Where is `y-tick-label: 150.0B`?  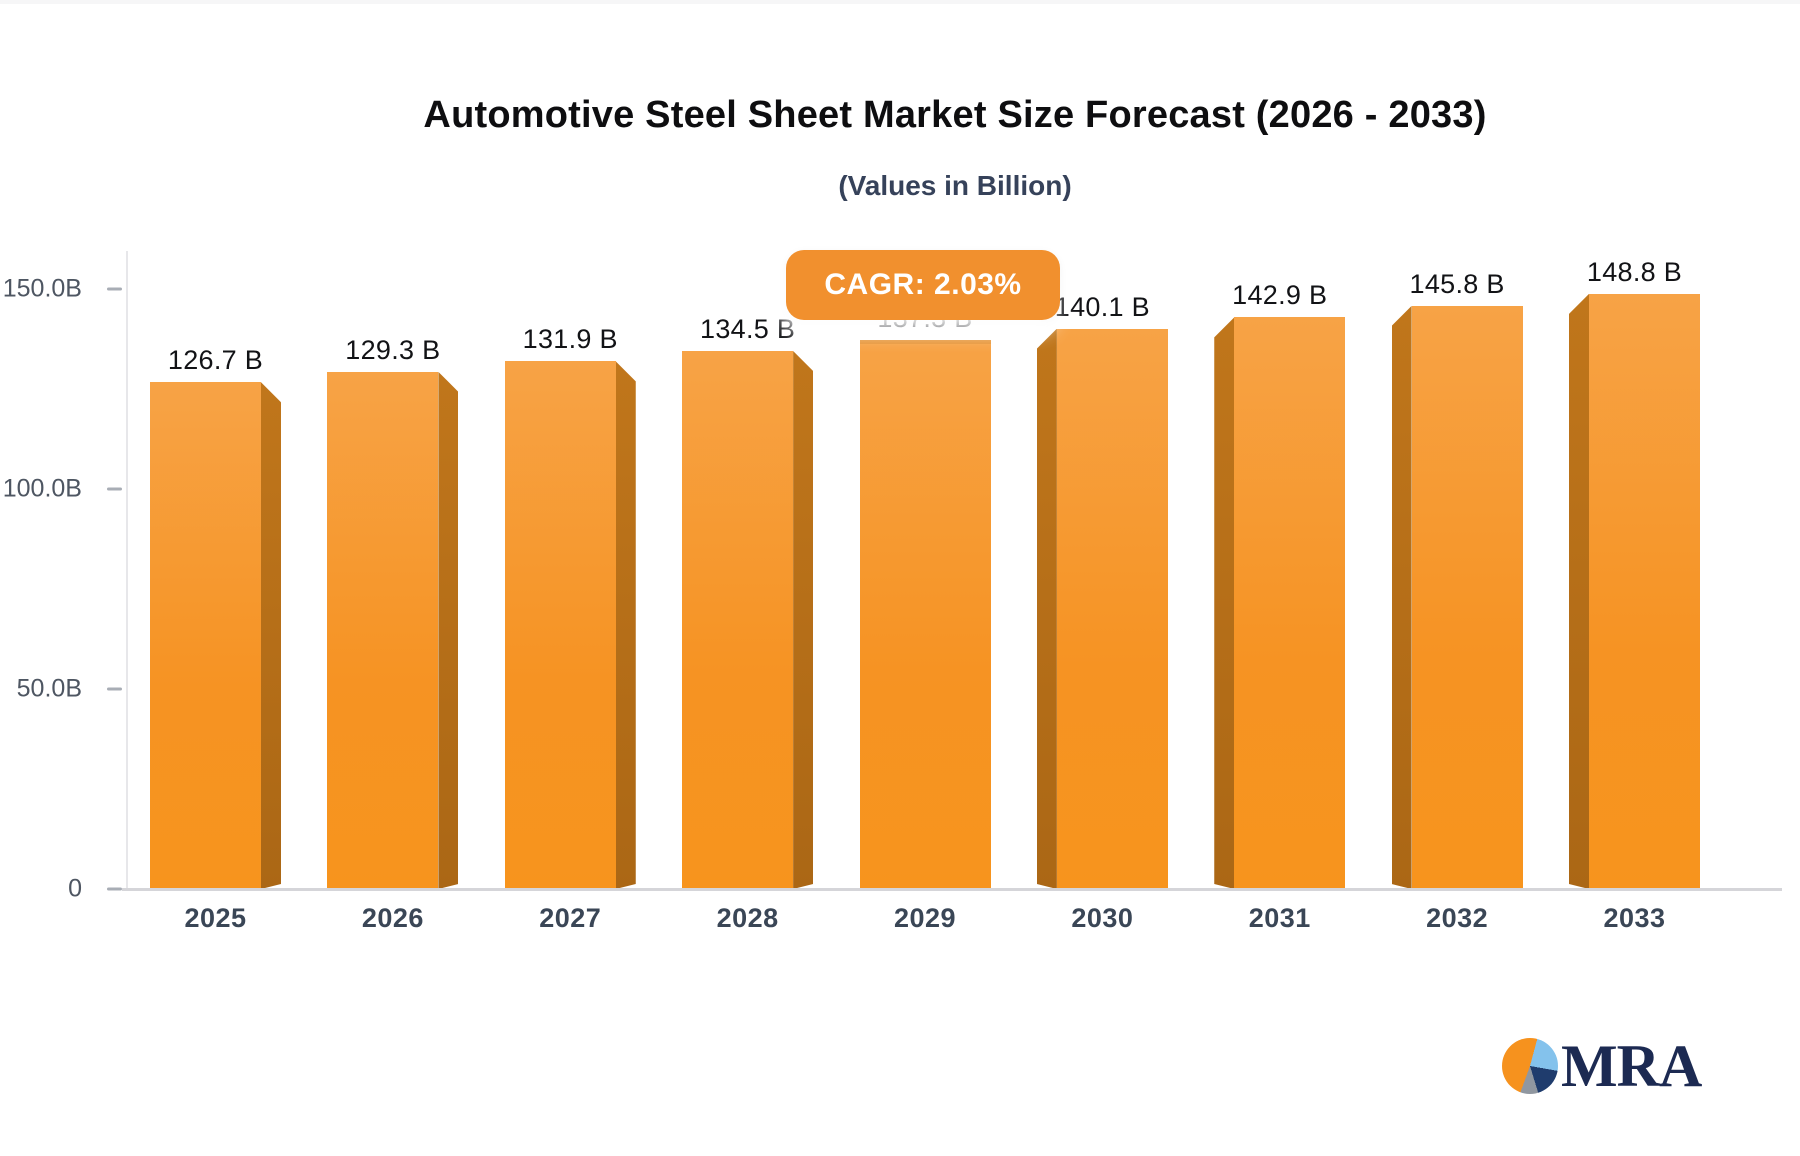
y-tick-label: 150.0B is located at coordinates (42, 288).